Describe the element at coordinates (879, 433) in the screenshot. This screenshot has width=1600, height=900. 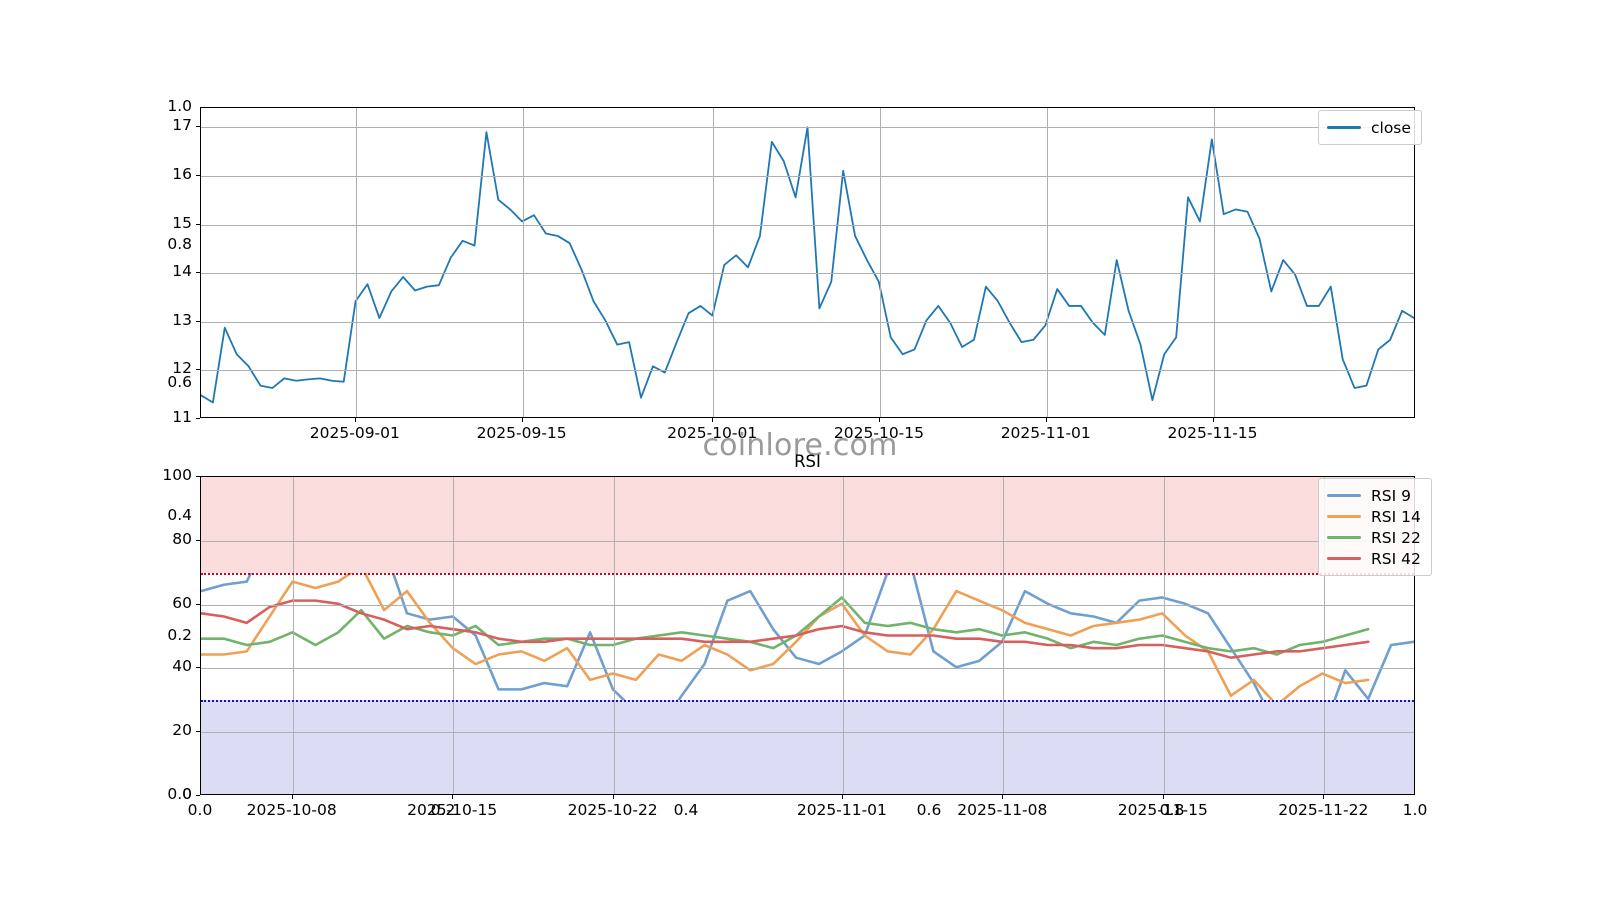
I see `price-x-tick-label: 2025-10-15` at that location.